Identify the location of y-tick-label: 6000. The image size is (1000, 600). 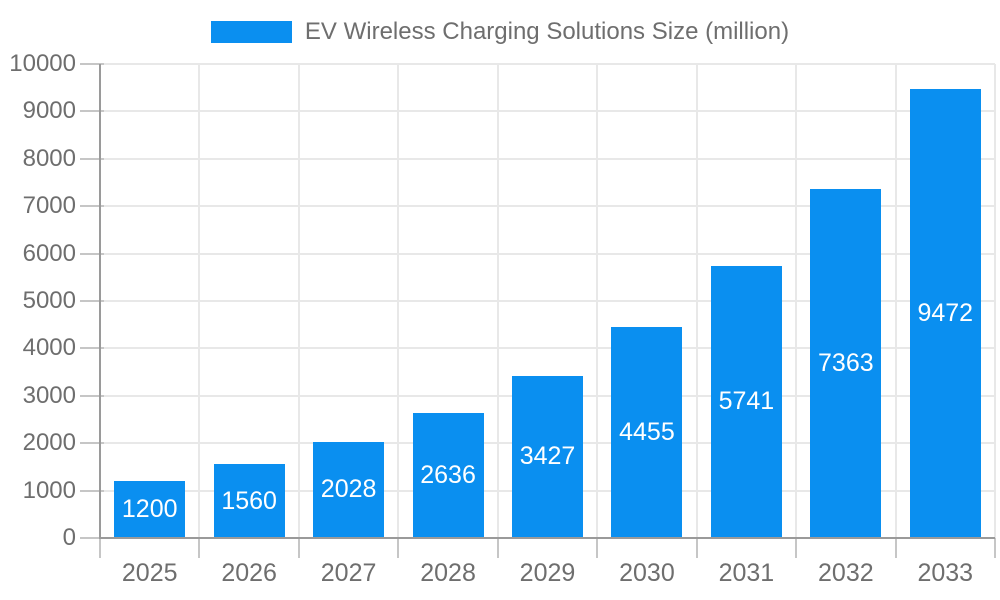
(49, 253).